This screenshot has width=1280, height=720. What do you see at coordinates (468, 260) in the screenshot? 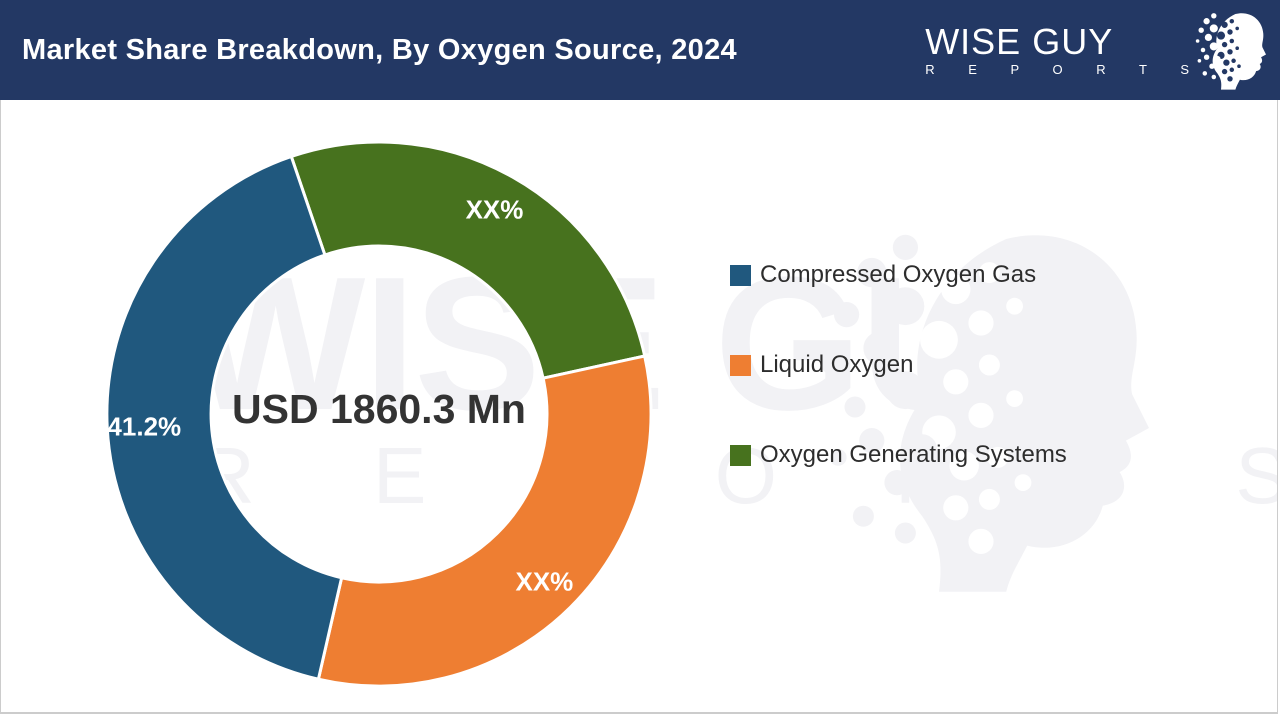
I see `donut-slice-oxygen-generating-systems` at bounding box center [468, 260].